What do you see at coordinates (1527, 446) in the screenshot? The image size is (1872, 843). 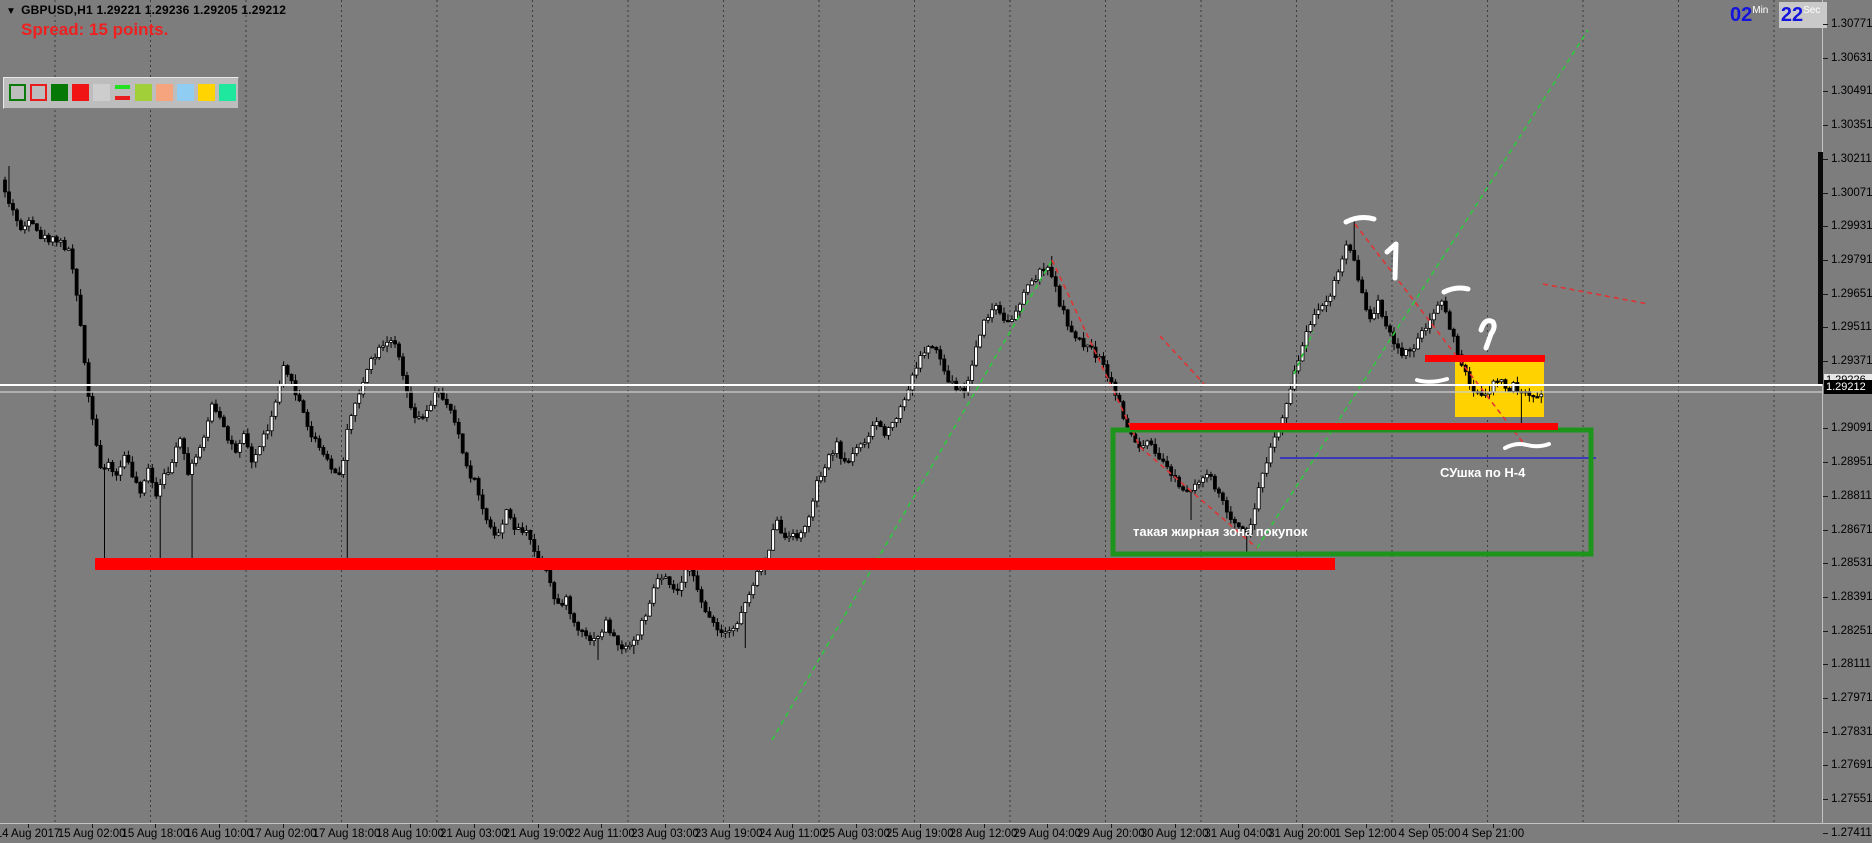 I see `white-squiggle` at bounding box center [1527, 446].